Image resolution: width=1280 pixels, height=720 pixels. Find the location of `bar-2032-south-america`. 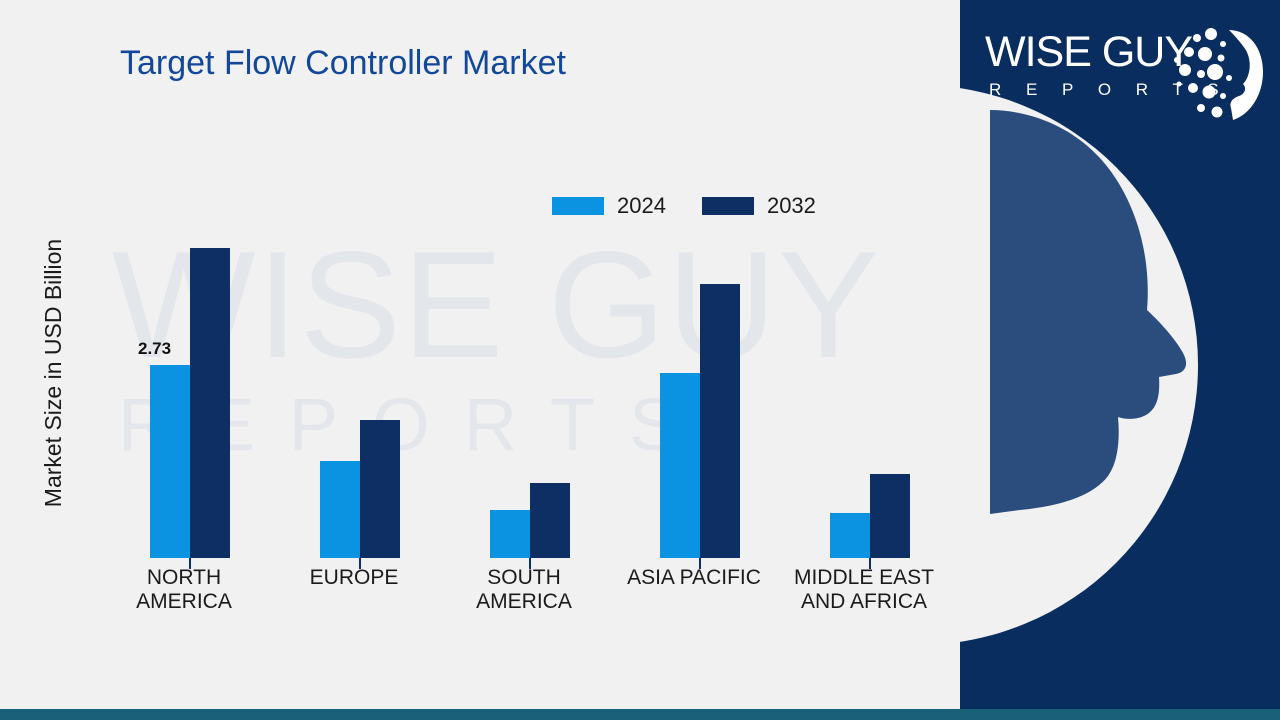

bar-2032-south-america is located at coordinates (550, 520).